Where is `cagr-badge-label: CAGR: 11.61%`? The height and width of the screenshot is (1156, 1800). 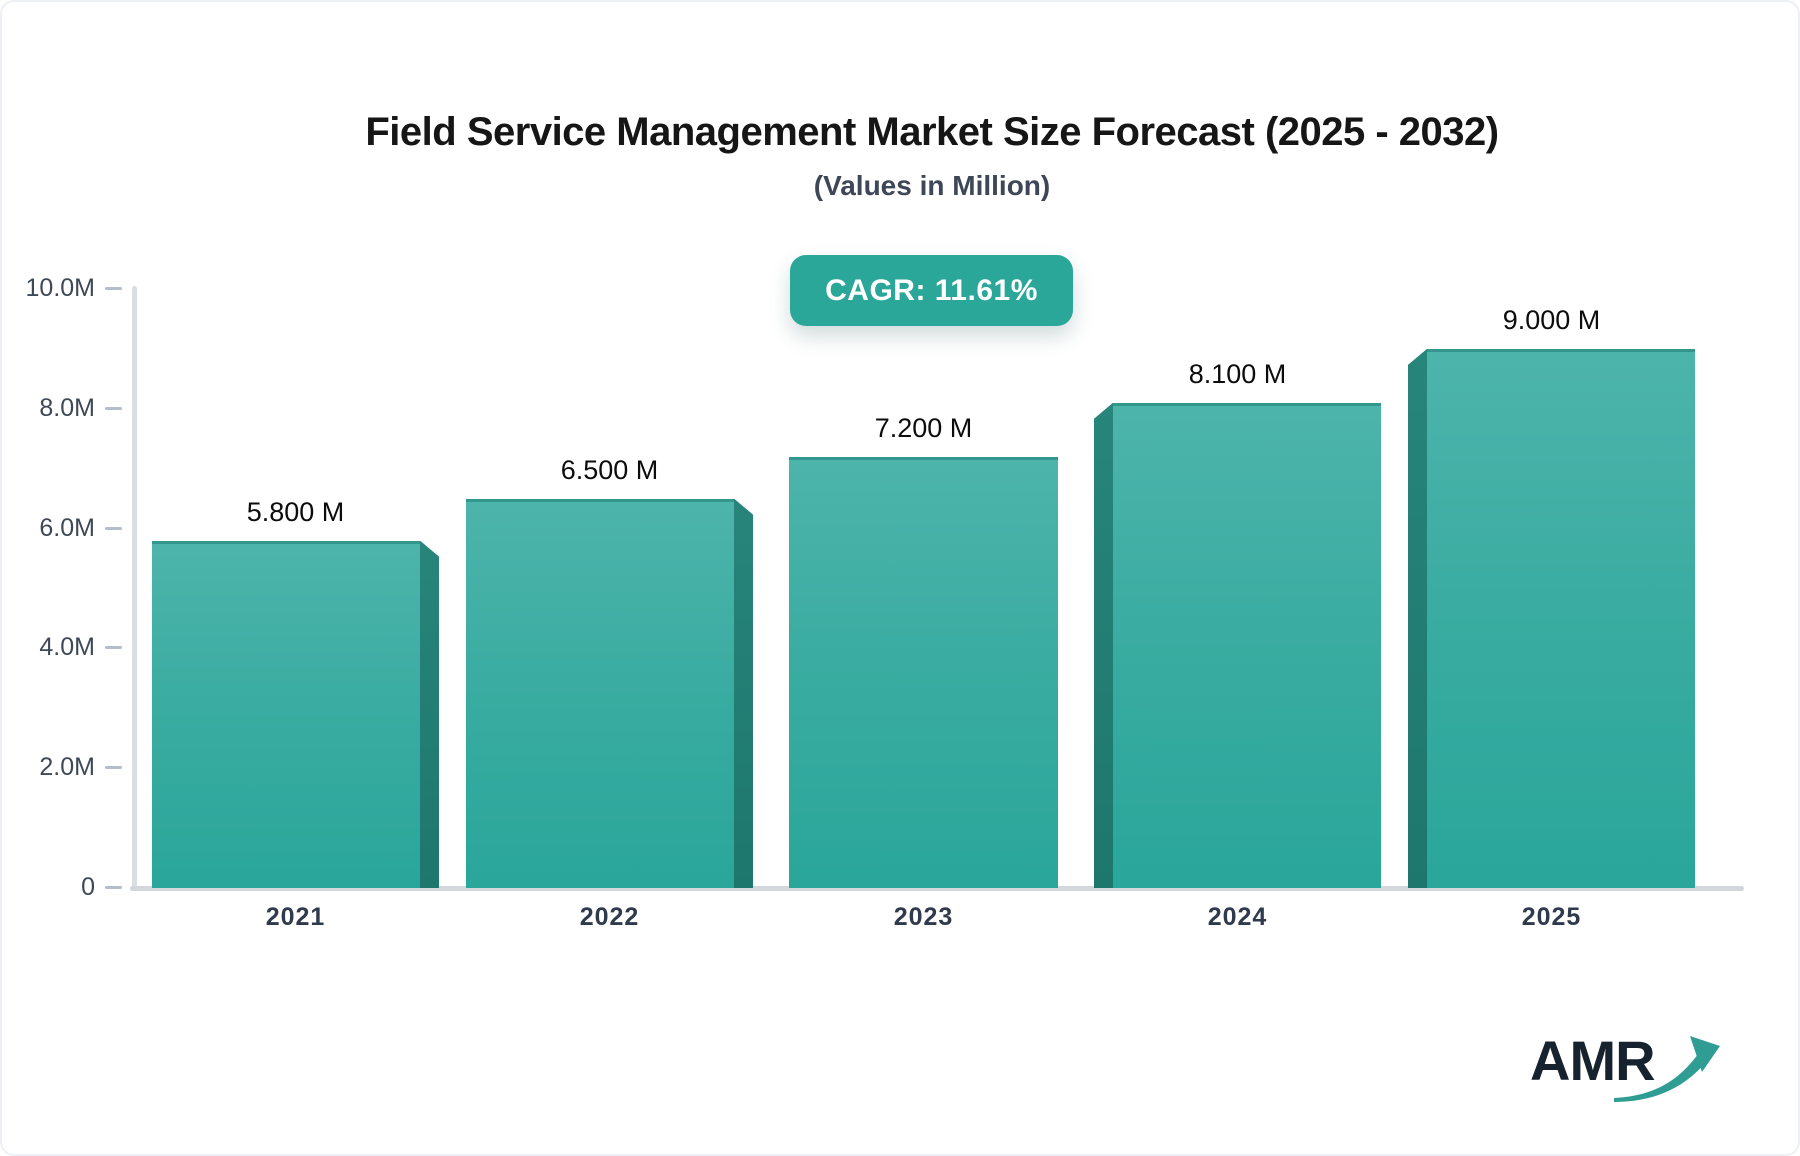 cagr-badge-label: CAGR: 11.61% is located at coordinates (931, 290).